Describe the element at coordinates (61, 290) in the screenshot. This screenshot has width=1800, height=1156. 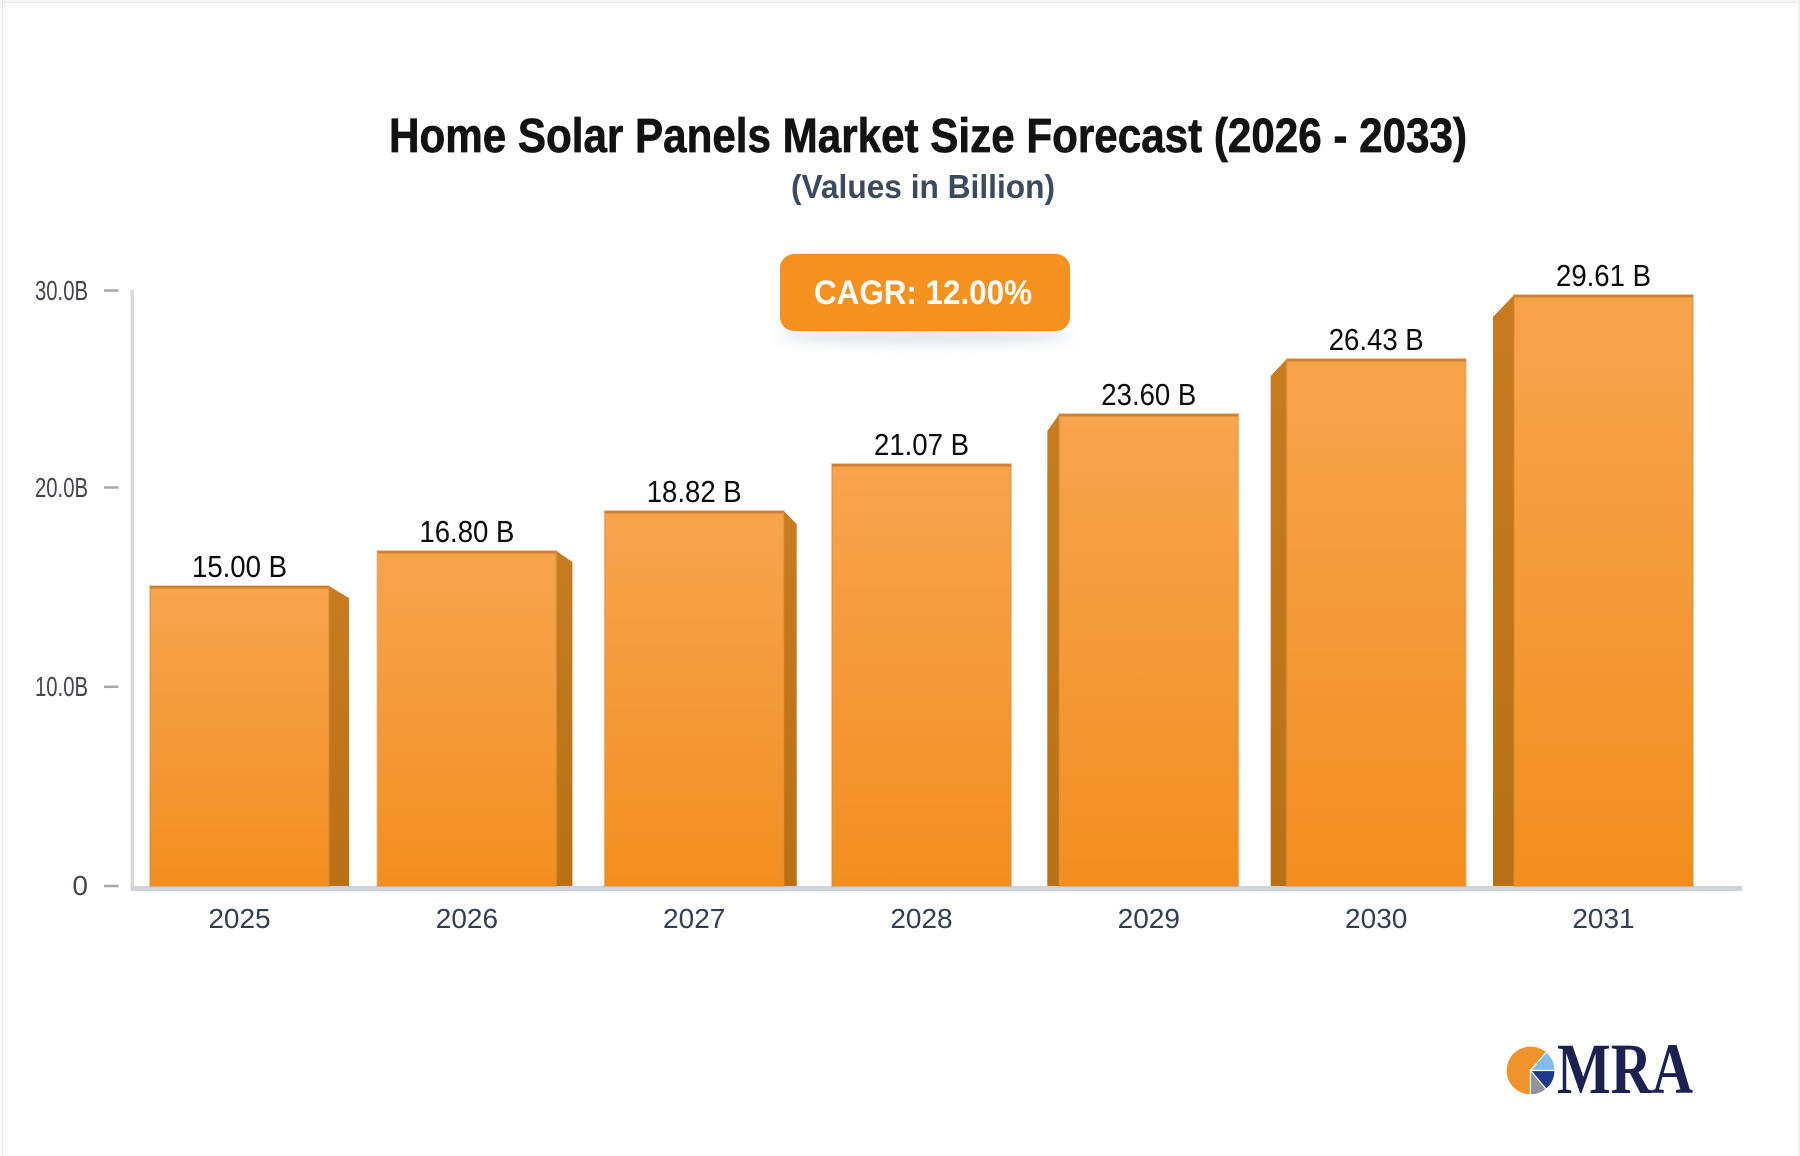
I see `svg-text: 30.0B` at that location.